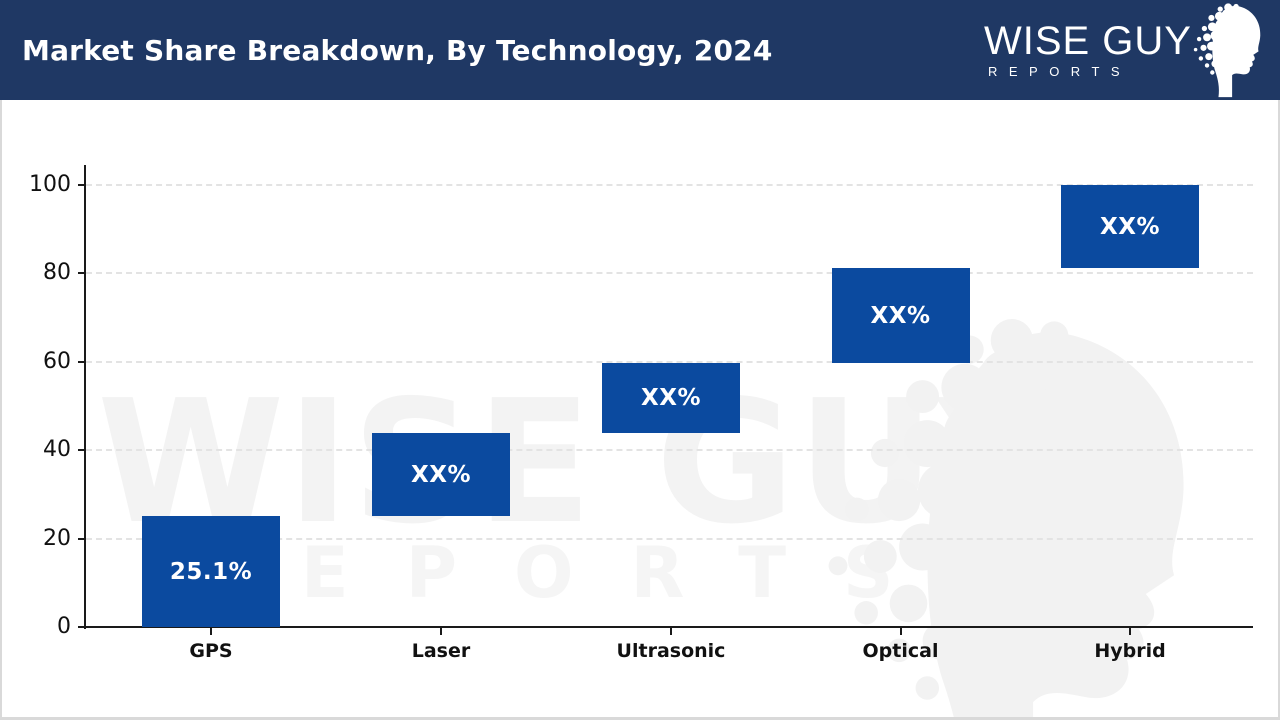 The image size is (1280, 720). I want to click on bar-laser: XX%, so click(441, 474).